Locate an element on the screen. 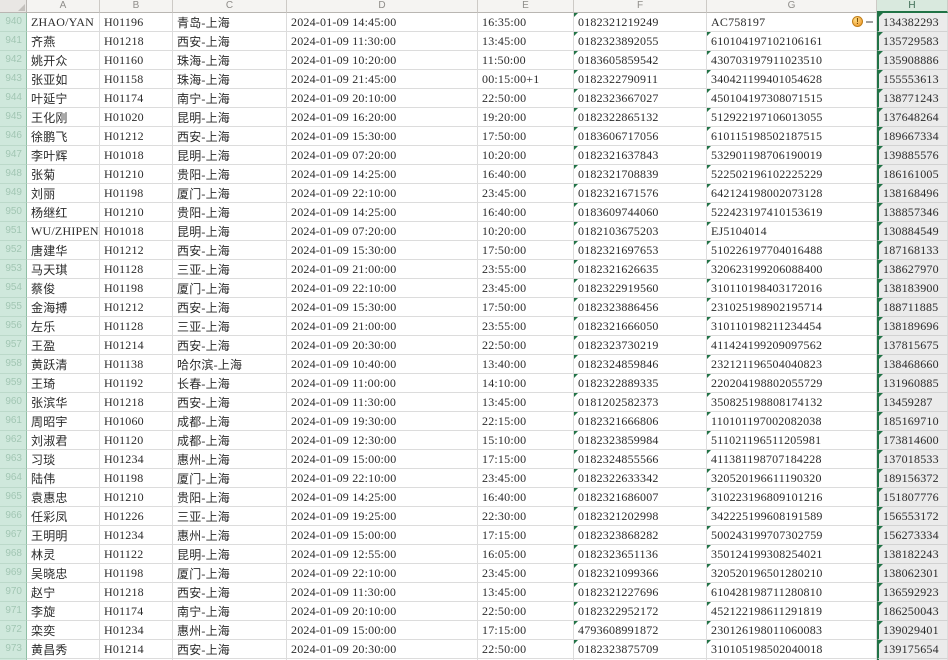  cell-E965: 16:40:00 is located at coordinates (526, 497).